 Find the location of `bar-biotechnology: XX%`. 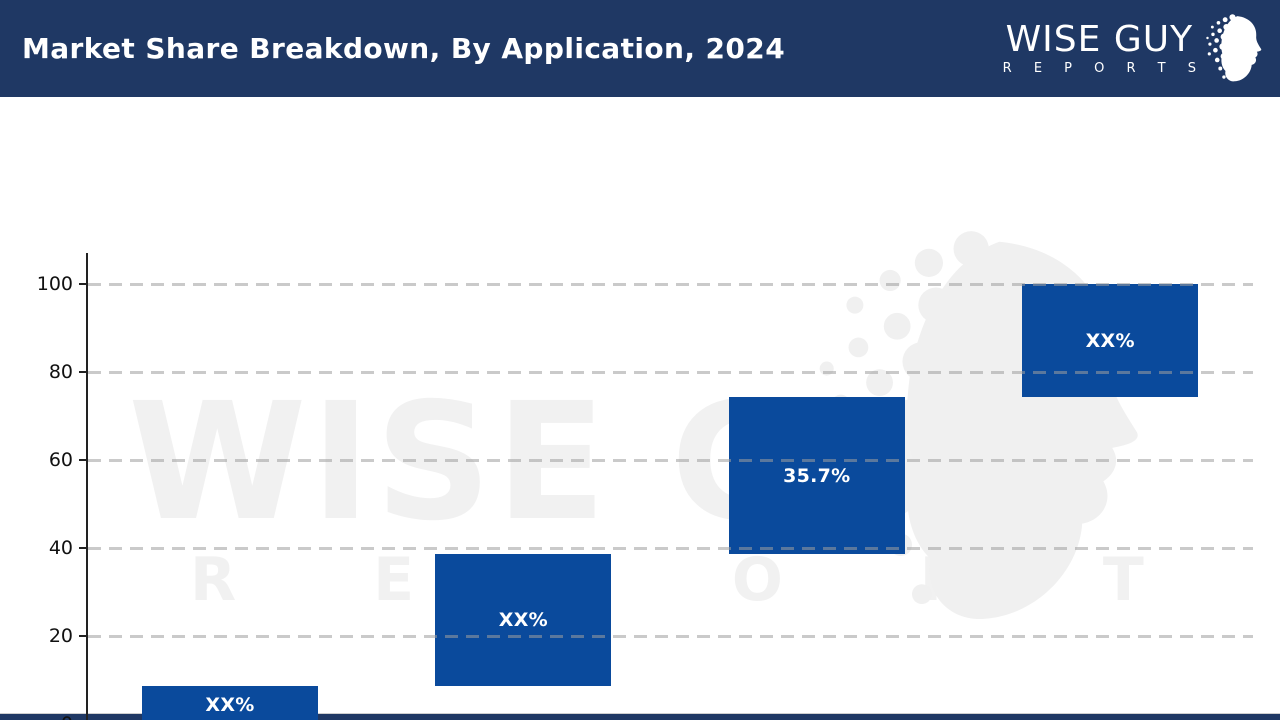

bar-biotechnology: XX% is located at coordinates (523, 620).